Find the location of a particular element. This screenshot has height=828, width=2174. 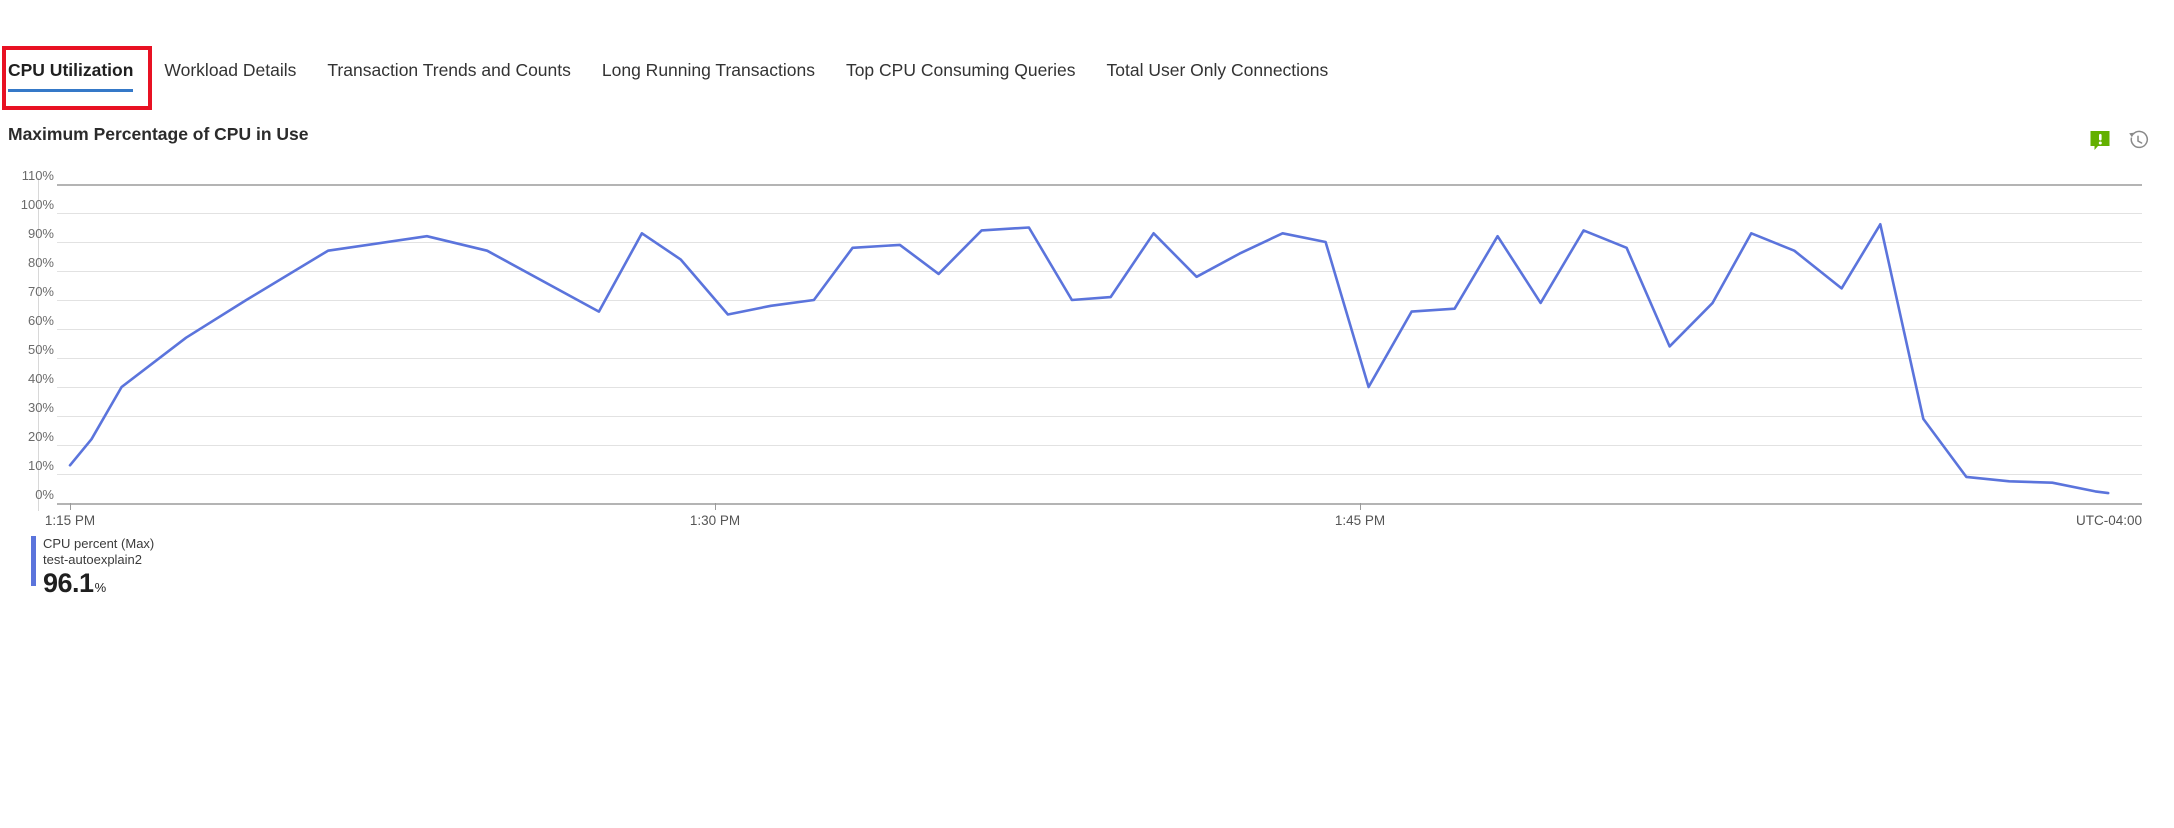

y-axis-label-100: 100% is located at coordinates (37, 204).